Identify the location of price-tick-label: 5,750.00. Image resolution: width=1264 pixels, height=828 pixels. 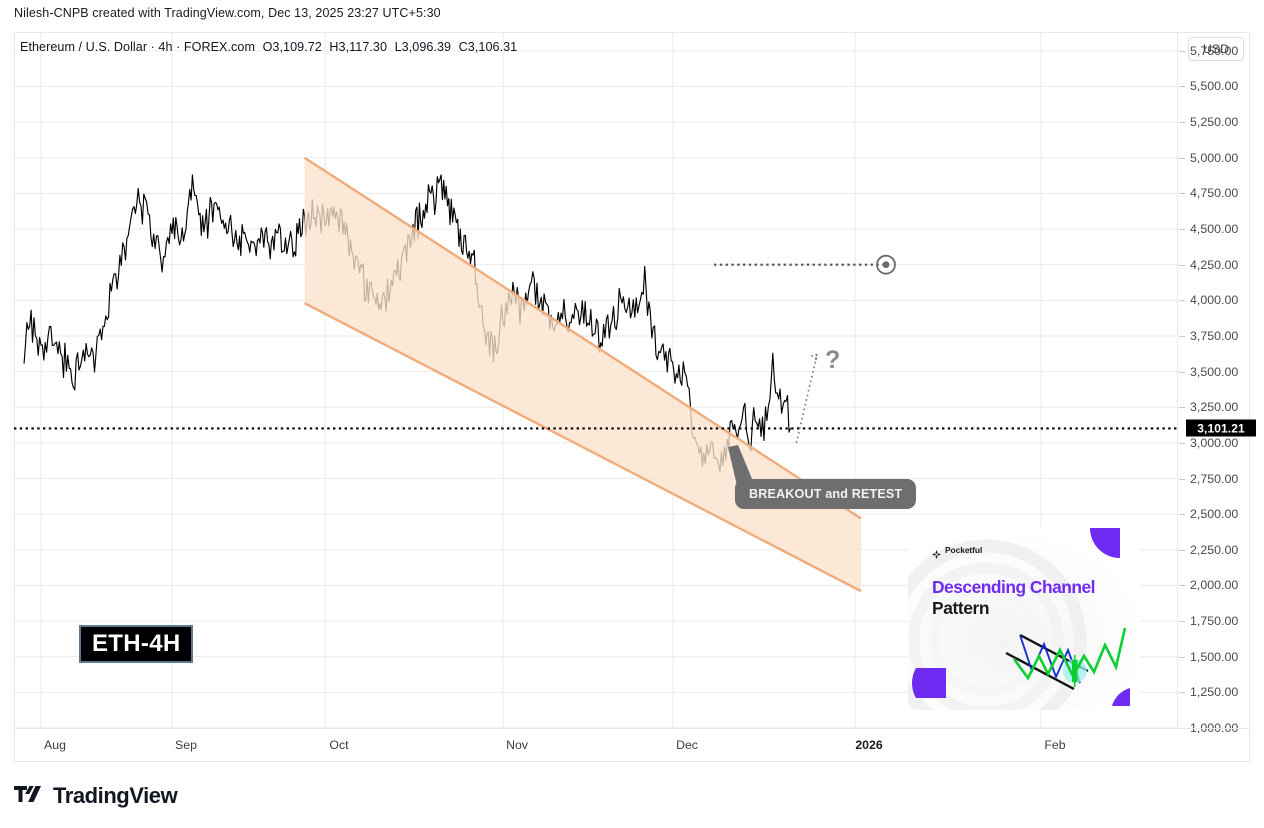
(1214, 50).